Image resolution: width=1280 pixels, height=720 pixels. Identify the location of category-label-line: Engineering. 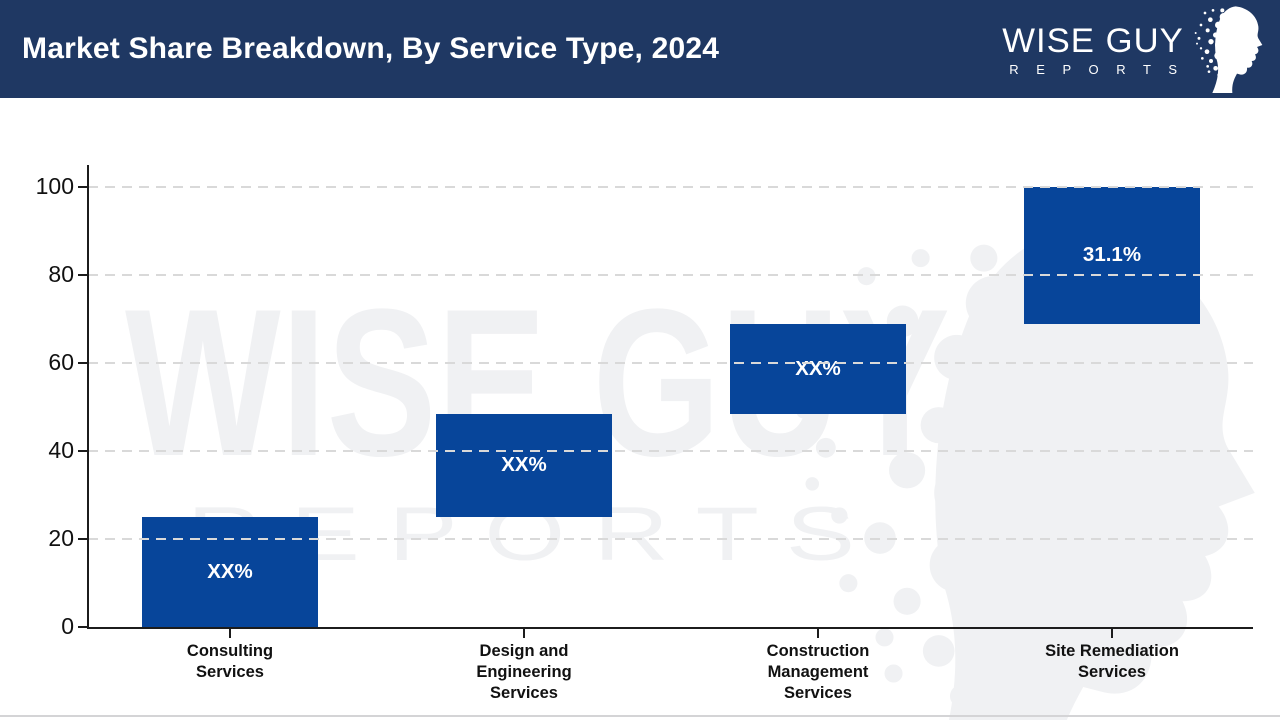
(524, 672).